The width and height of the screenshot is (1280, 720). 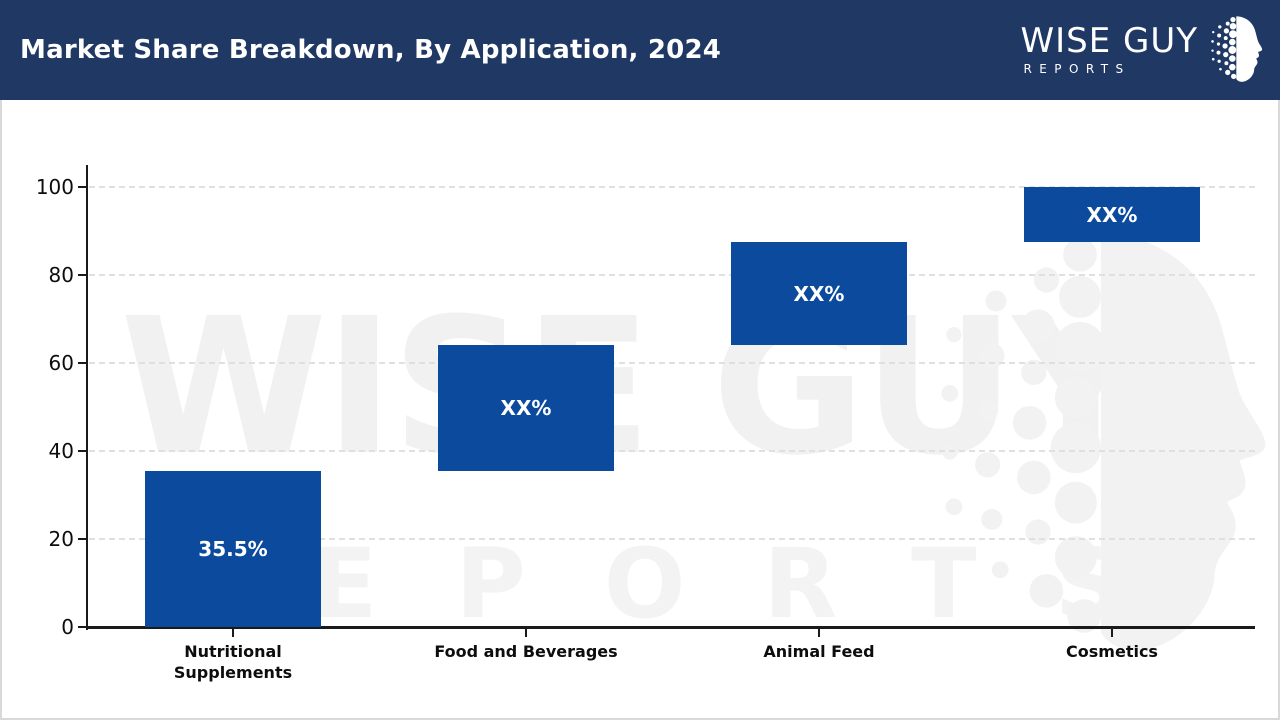 What do you see at coordinates (54, 187) in the screenshot?
I see `y-axis-tick-label: 100` at bounding box center [54, 187].